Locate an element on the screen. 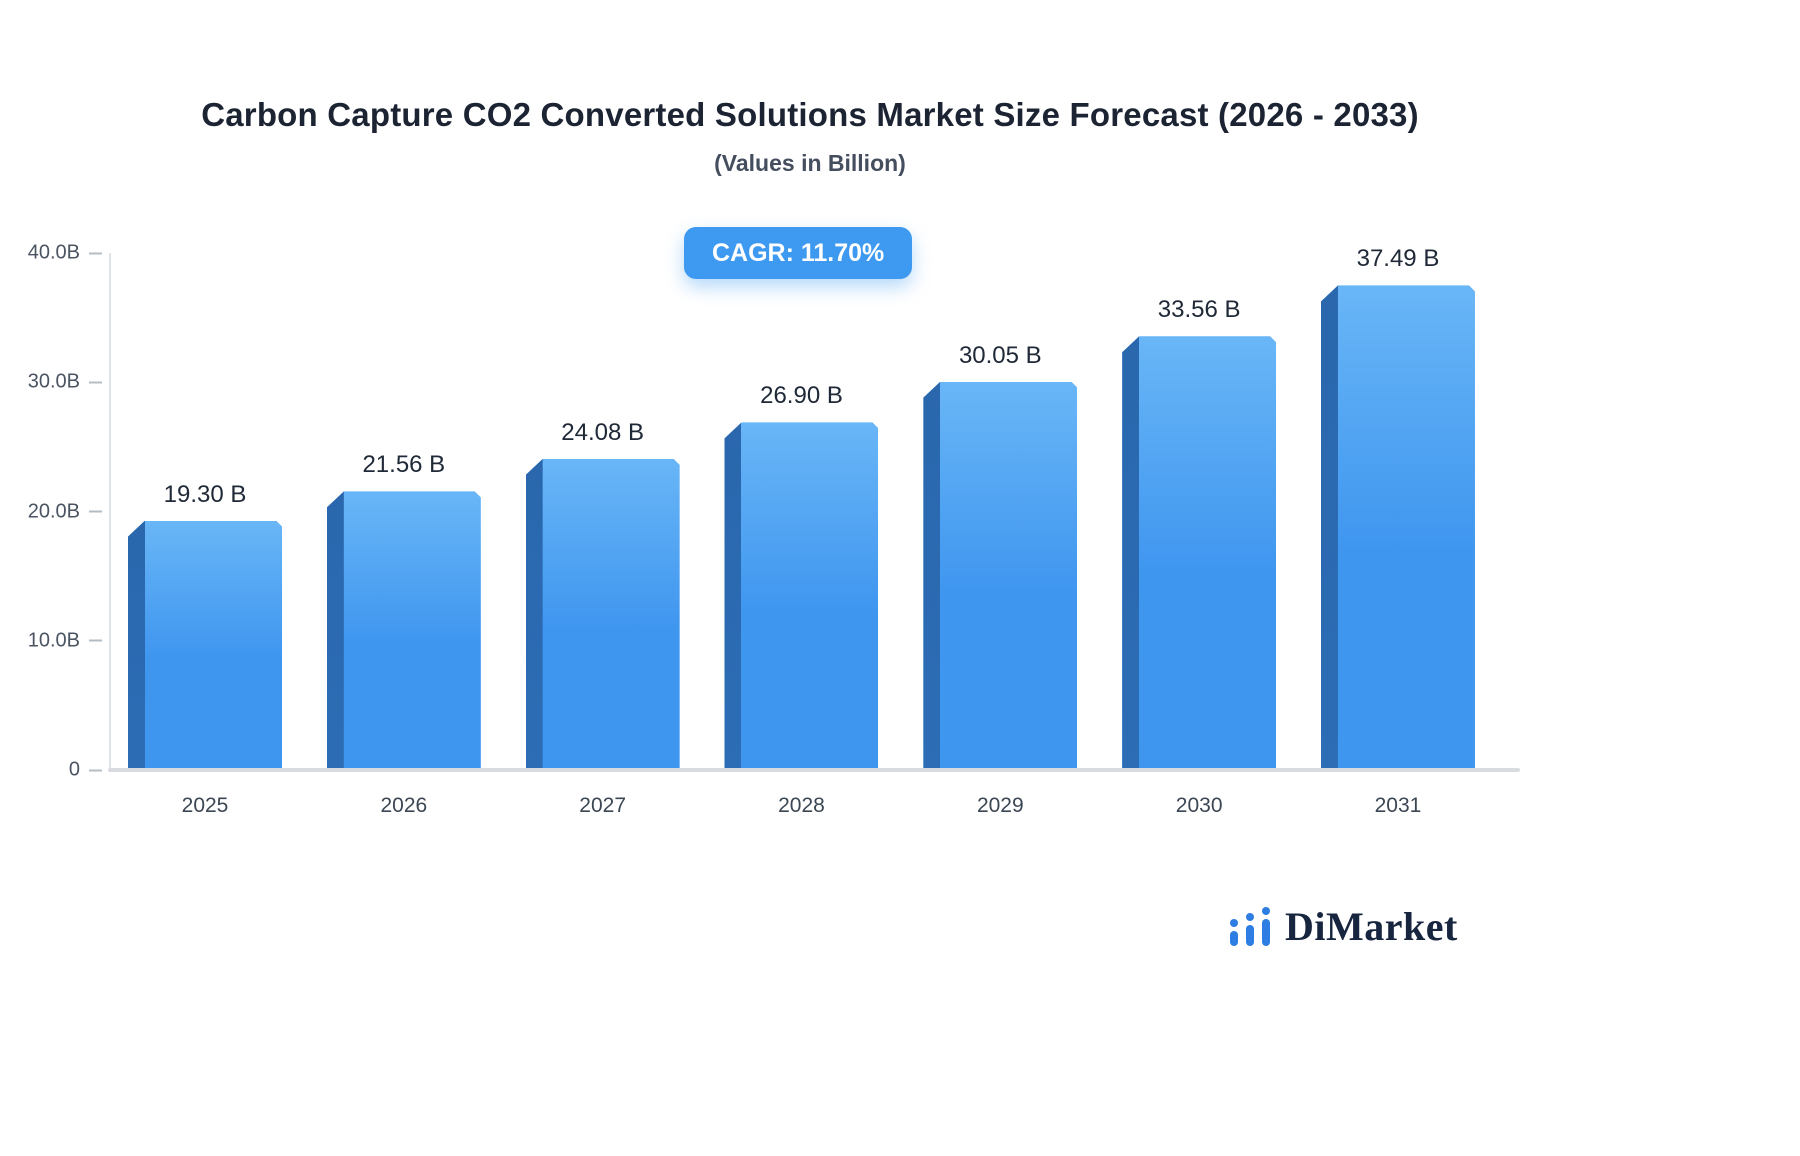 The height and width of the screenshot is (1156, 1800). y-tick-label: 30.0B is located at coordinates (53, 381).